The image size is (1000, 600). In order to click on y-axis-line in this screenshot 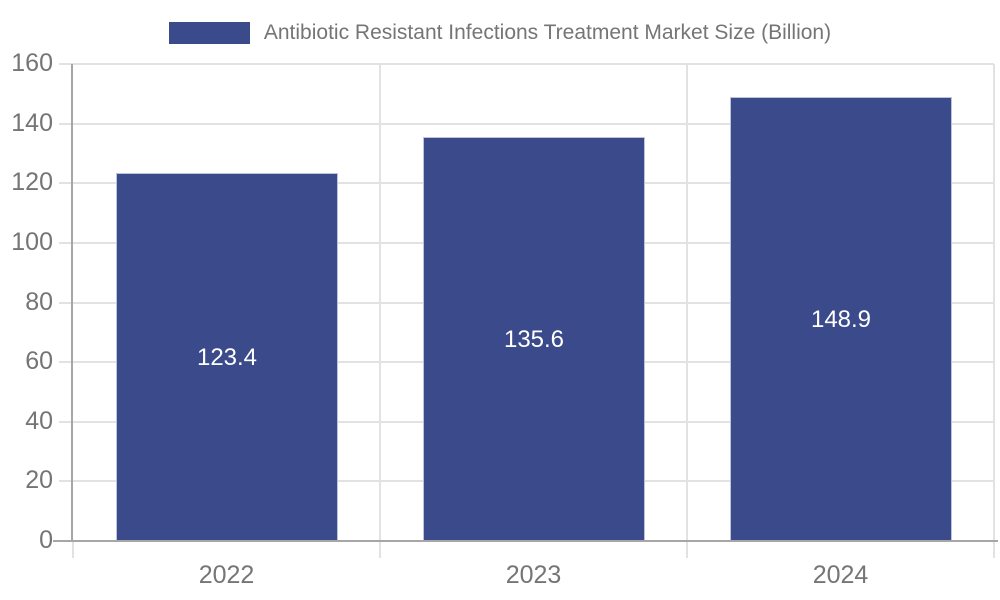, I will do `click(72, 303)`.